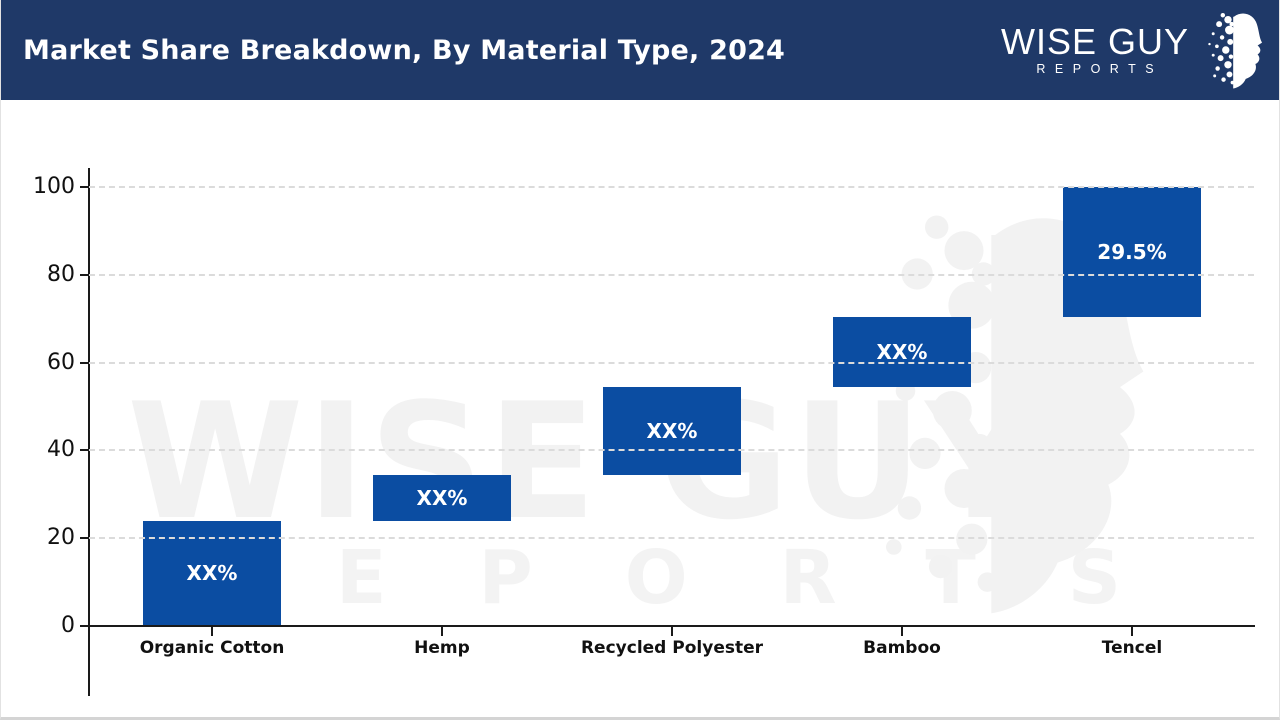 This screenshot has width=1280, height=720. I want to click on bar-hemp: XX%, so click(442, 497).